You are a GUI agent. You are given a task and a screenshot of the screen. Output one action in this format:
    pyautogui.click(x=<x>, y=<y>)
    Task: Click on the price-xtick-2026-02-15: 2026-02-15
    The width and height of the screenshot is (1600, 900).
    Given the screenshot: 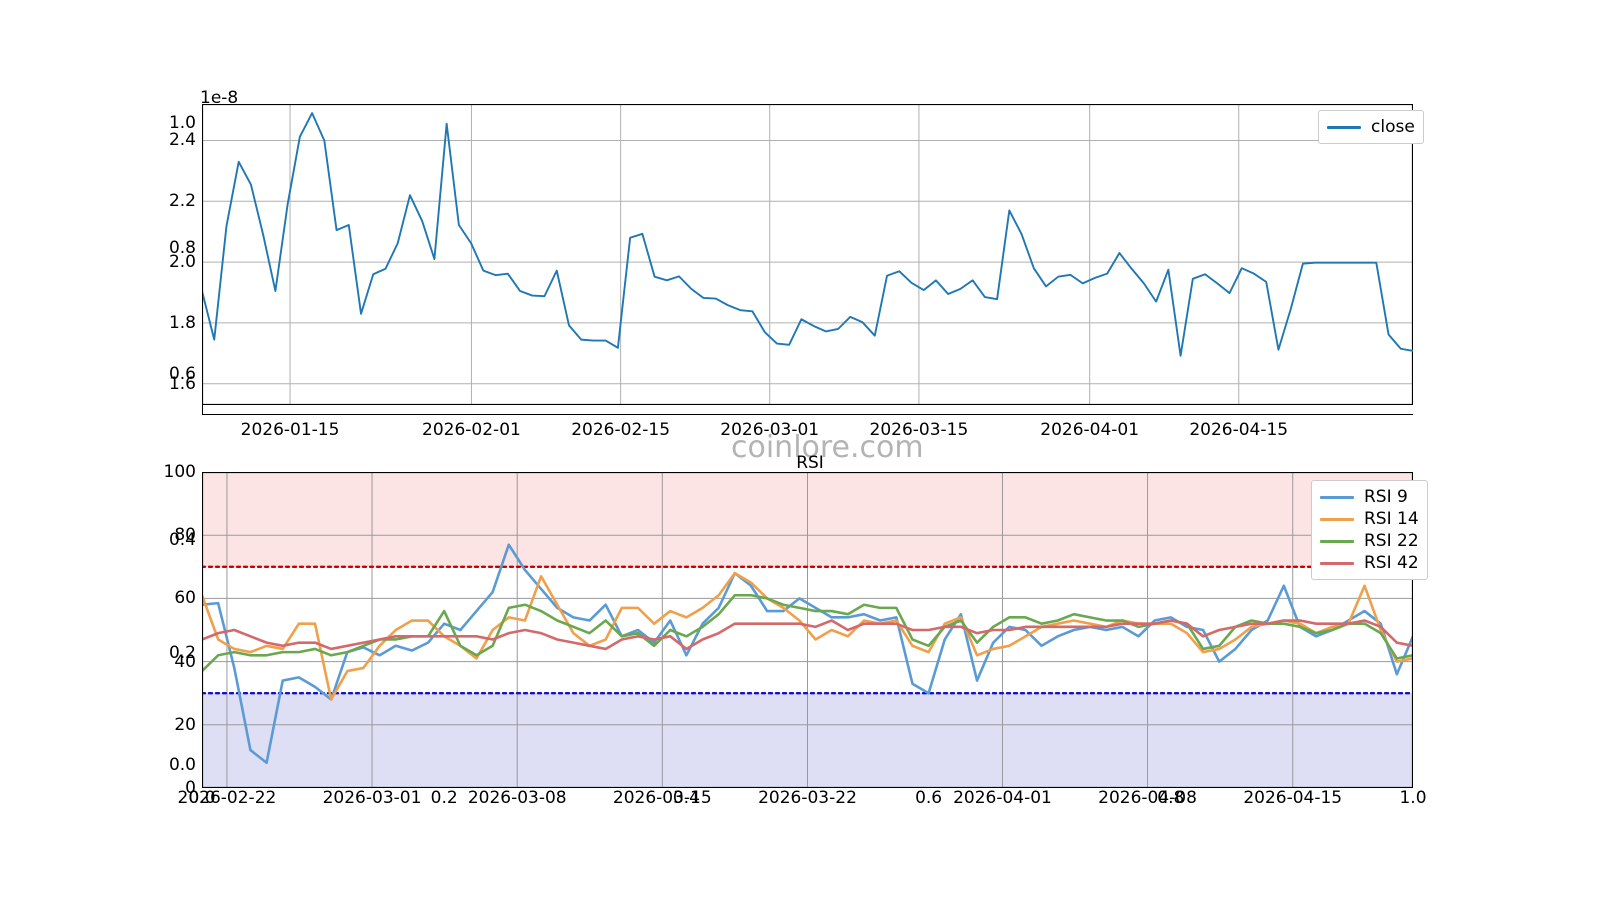 What is the action you would take?
    pyautogui.click(x=621, y=430)
    